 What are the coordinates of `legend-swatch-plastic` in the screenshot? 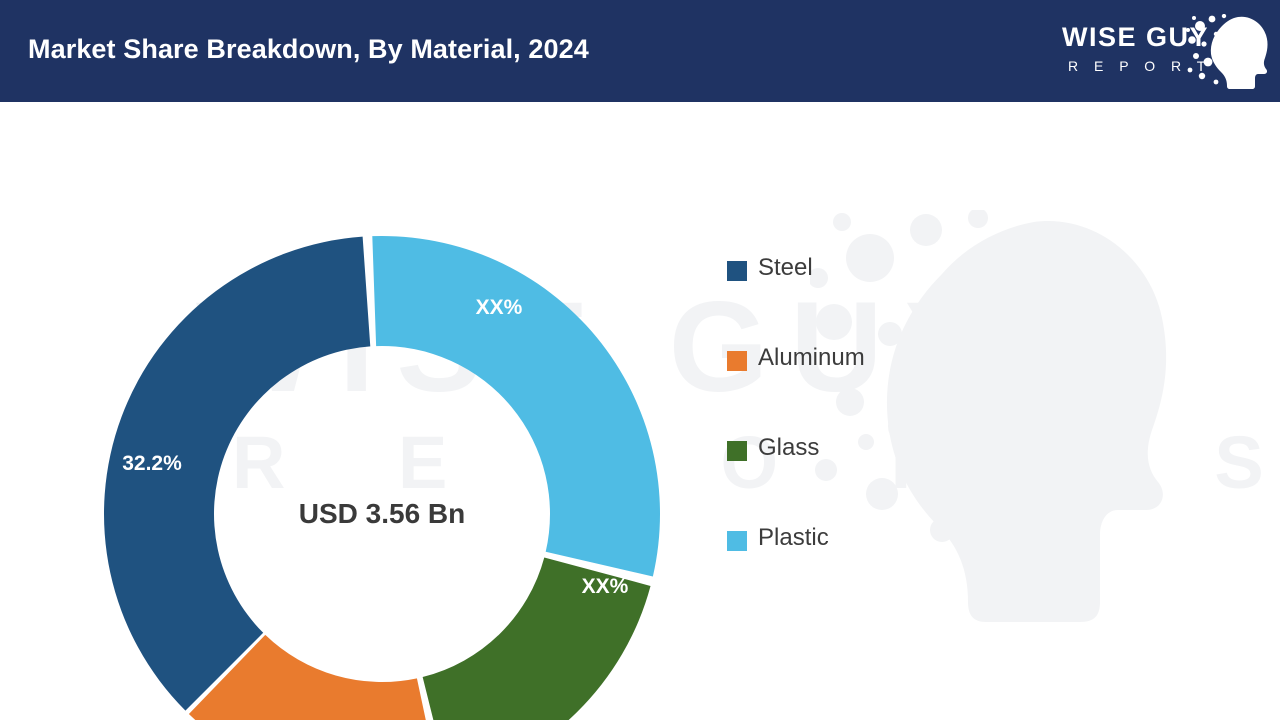 It's located at (737, 541).